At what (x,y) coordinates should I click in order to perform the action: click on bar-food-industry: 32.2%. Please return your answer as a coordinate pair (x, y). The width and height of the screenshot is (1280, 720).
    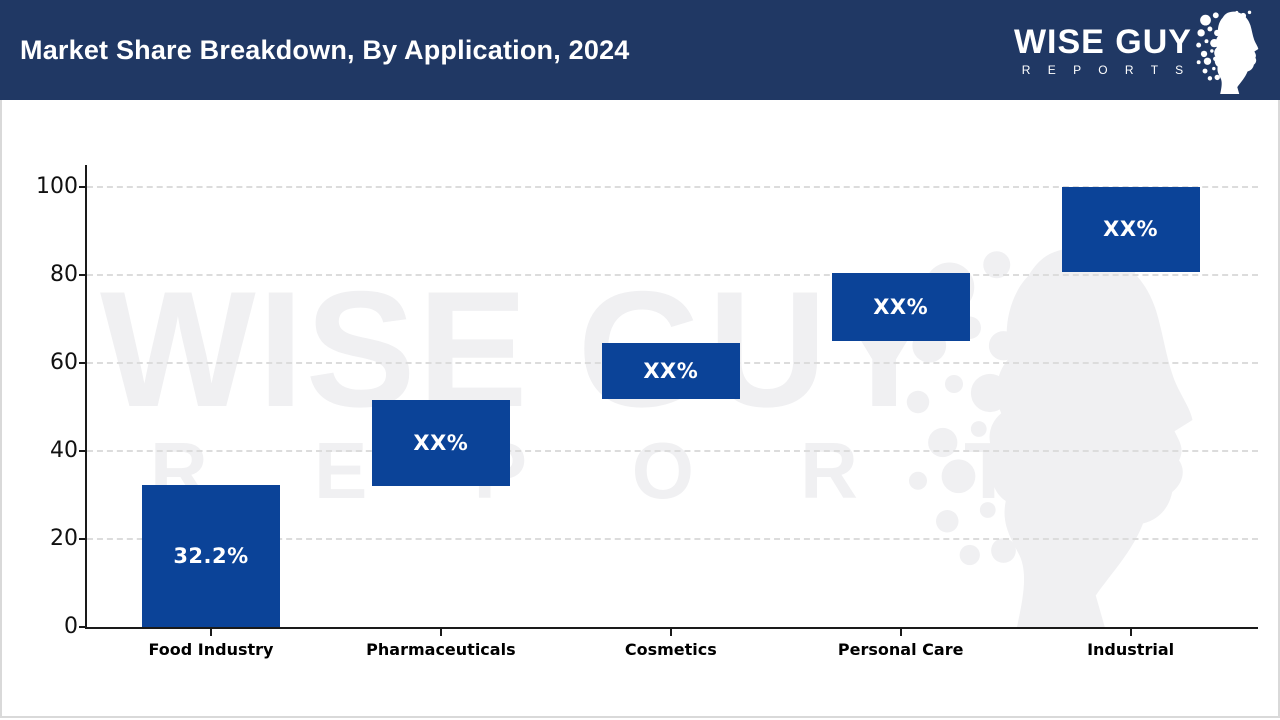
    Looking at the image, I should click on (211, 556).